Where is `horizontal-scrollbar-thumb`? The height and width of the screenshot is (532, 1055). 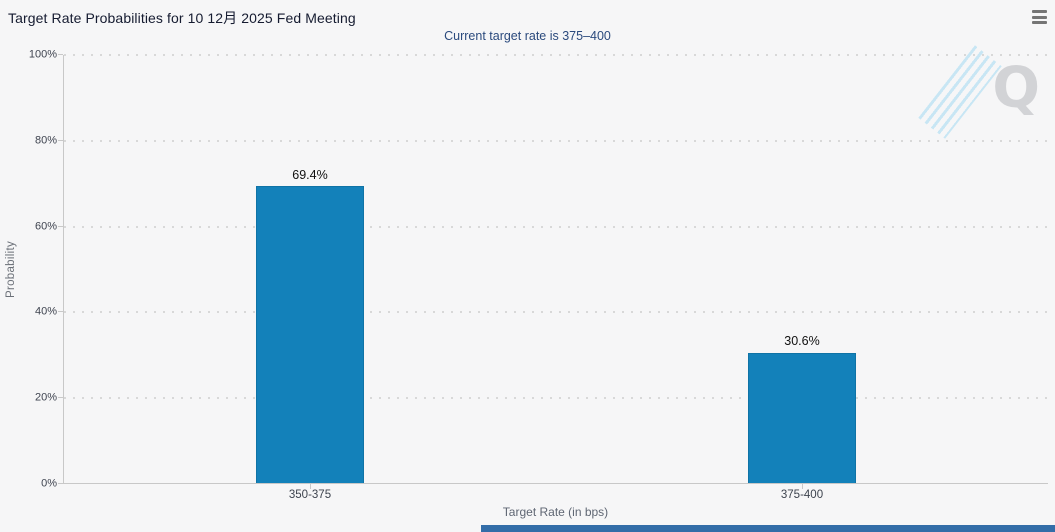
horizontal-scrollbar-thumb is located at coordinates (768, 528).